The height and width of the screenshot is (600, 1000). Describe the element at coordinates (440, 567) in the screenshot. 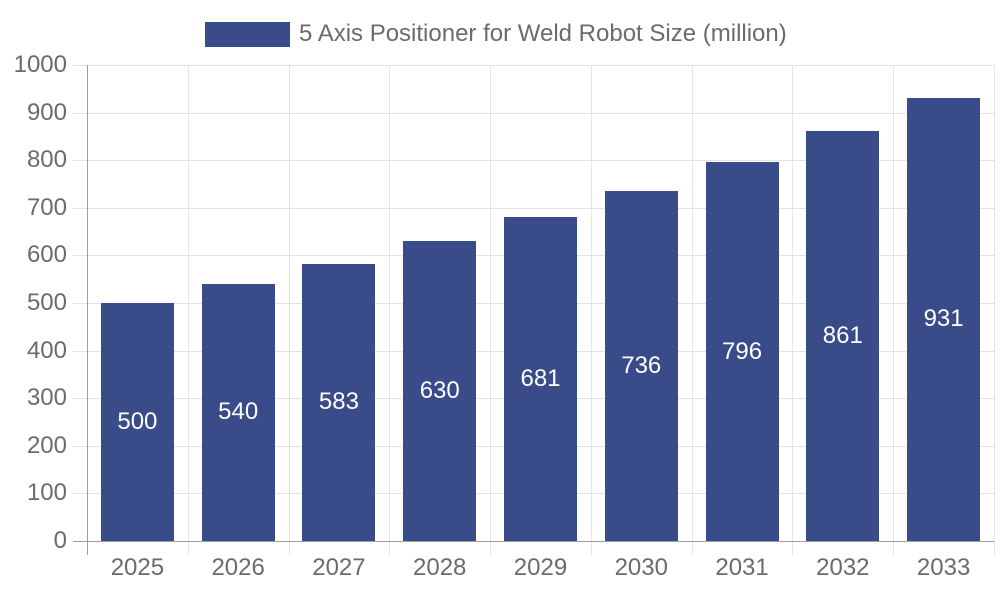

I see `x-tick-label-2028: 2028` at that location.